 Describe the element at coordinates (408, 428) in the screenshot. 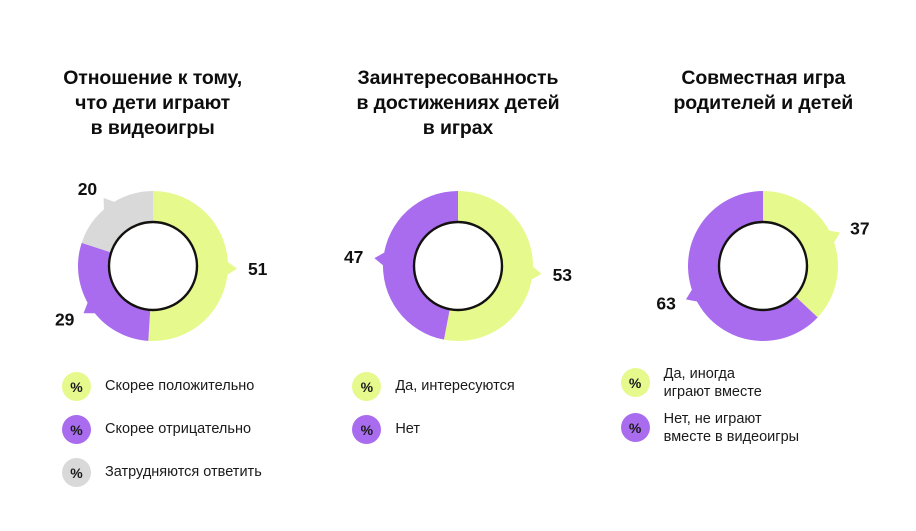

I see `legend-label: Нет` at that location.